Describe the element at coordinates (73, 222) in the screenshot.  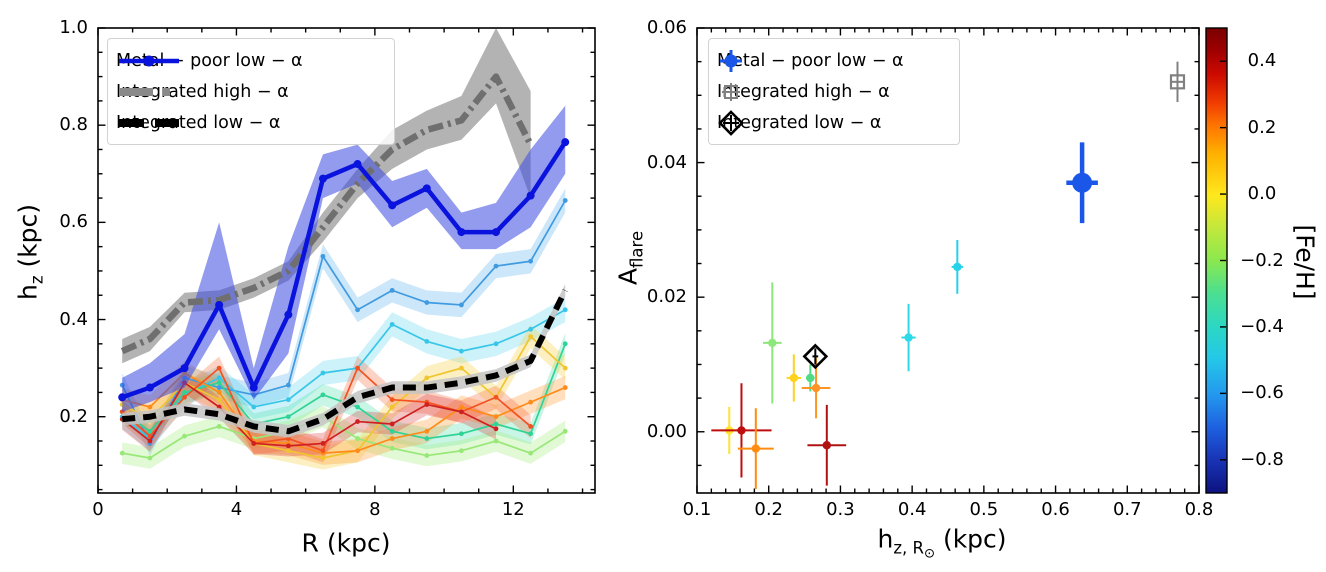
I see `left-y-tick-label: 0.6` at that location.